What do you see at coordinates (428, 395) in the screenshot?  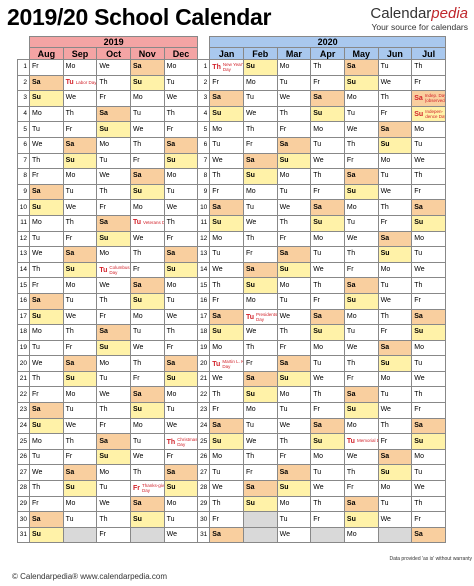 I see `day-cell-jul-22: Th` at bounding box center [428, 395].